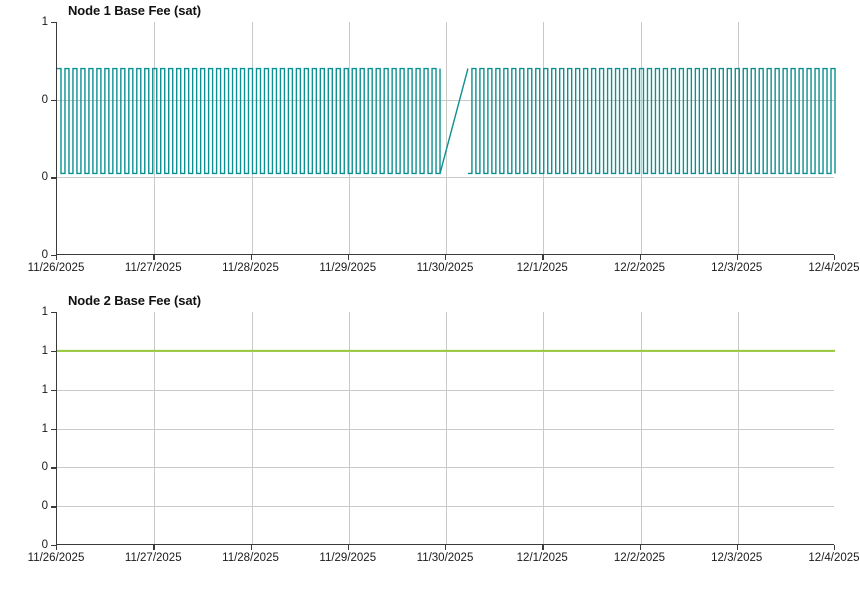 This screenshot has height=600, width=860. I want to click on series-line-node2, so click(446, 350).